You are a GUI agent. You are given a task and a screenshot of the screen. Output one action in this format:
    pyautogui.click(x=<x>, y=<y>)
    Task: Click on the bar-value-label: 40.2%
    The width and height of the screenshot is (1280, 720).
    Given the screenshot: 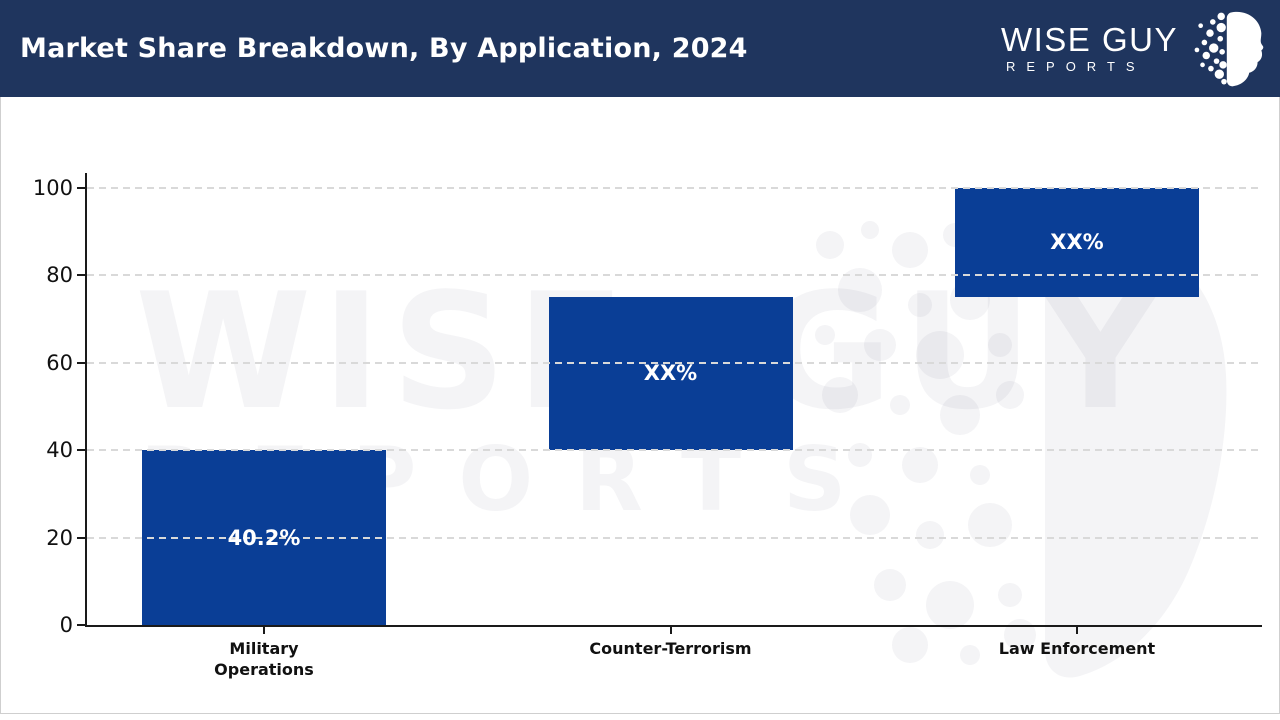 What is the action you would take?
    pyautogui.click(x=264, y=537)
    